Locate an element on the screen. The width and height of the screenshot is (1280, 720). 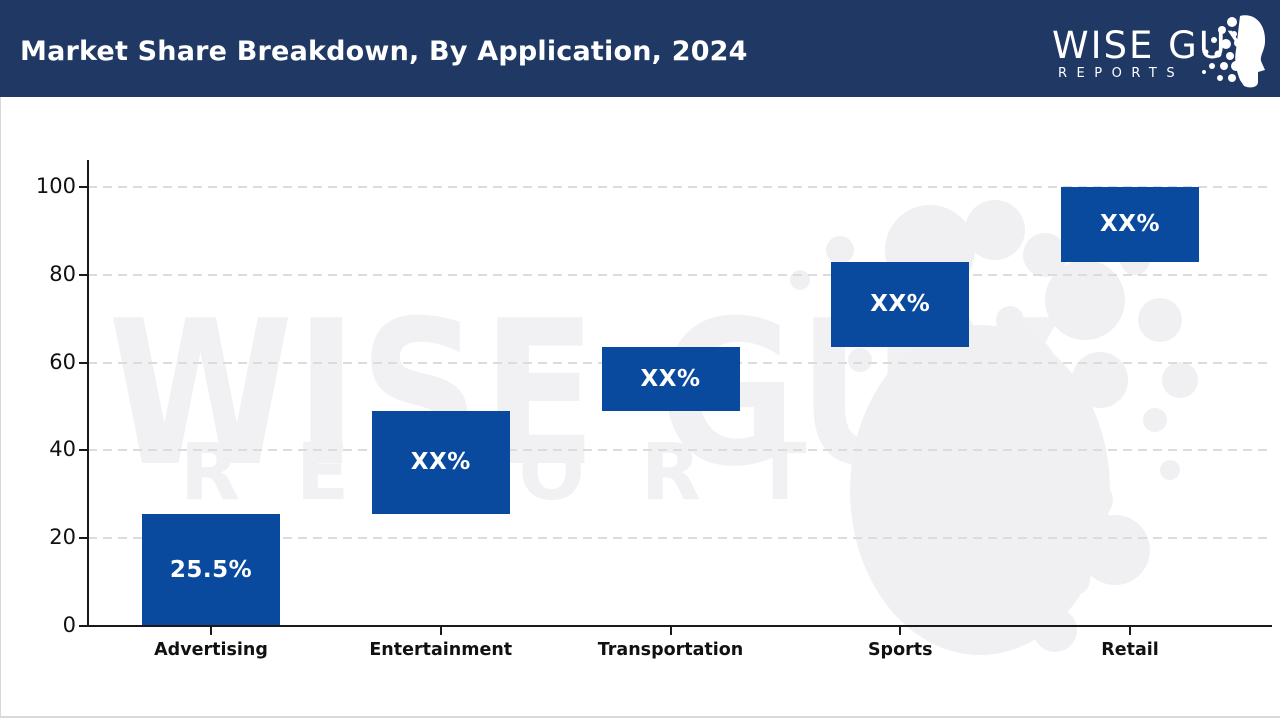
bar-sports: XX% is located at coordinates (900, 304).